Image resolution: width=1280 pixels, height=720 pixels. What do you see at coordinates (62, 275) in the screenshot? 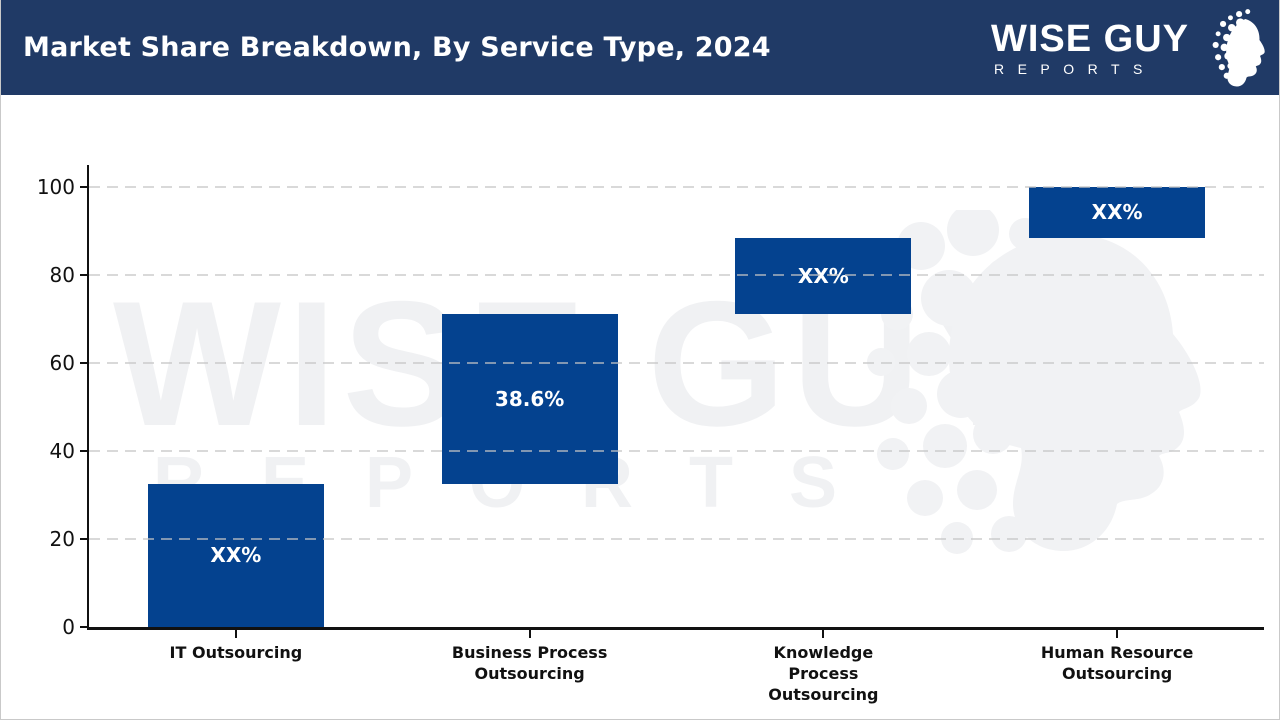
I see `y-tick-label: 80` at bounding box center [62, 275].